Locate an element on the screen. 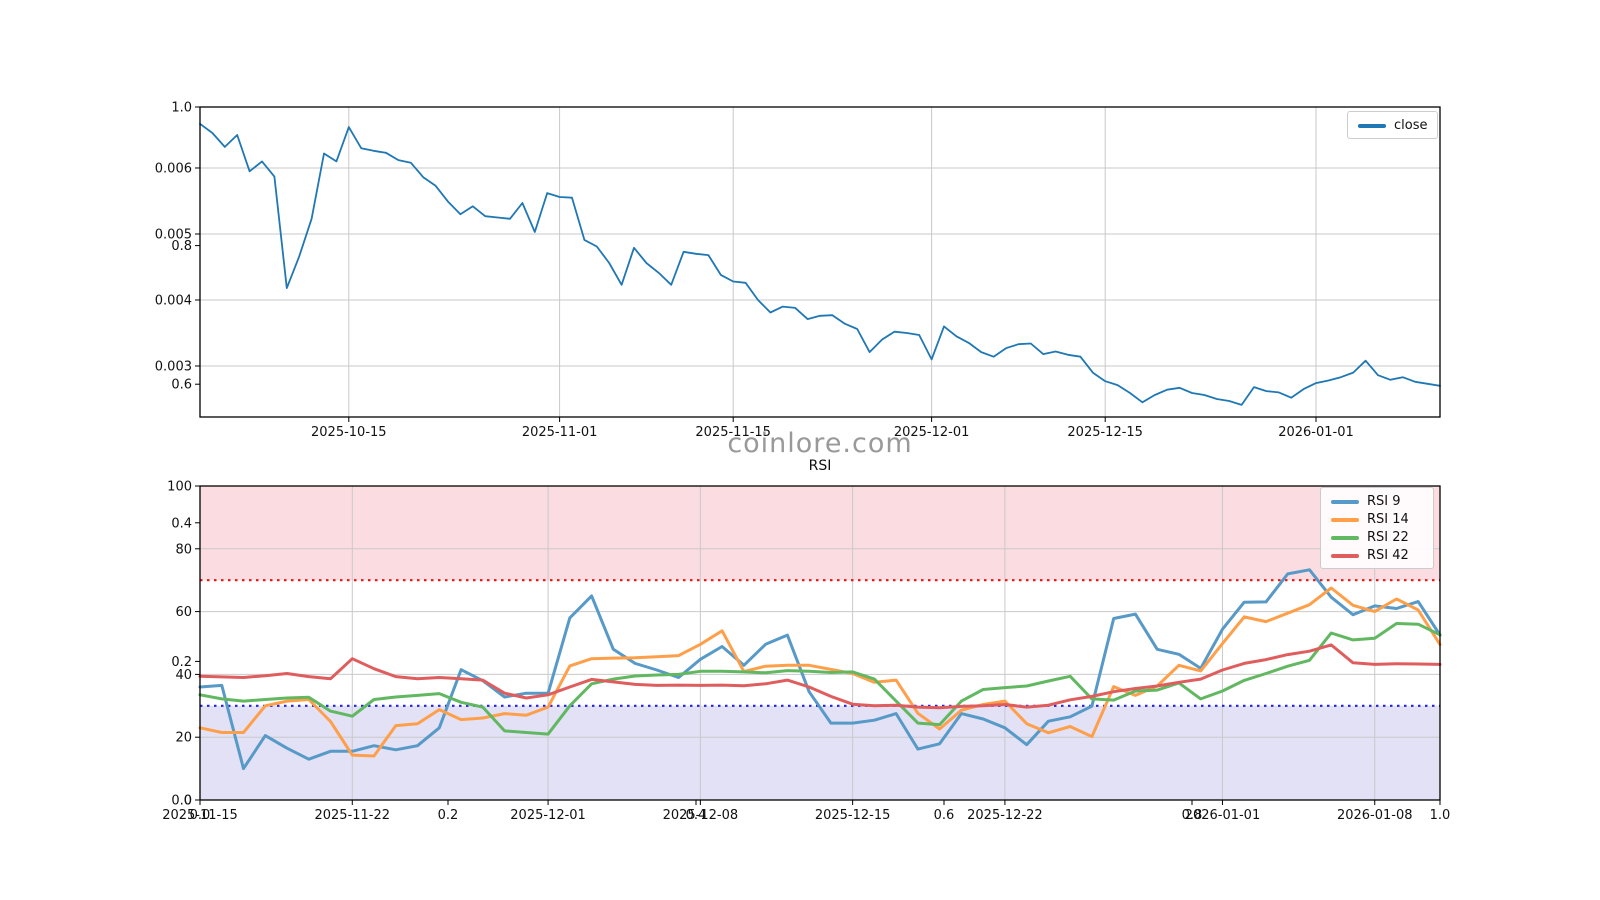 Image resolution: width=1600 pixels, height=900 pixels. y-tick-label: 0.006 is located at coordinates (173, 168).